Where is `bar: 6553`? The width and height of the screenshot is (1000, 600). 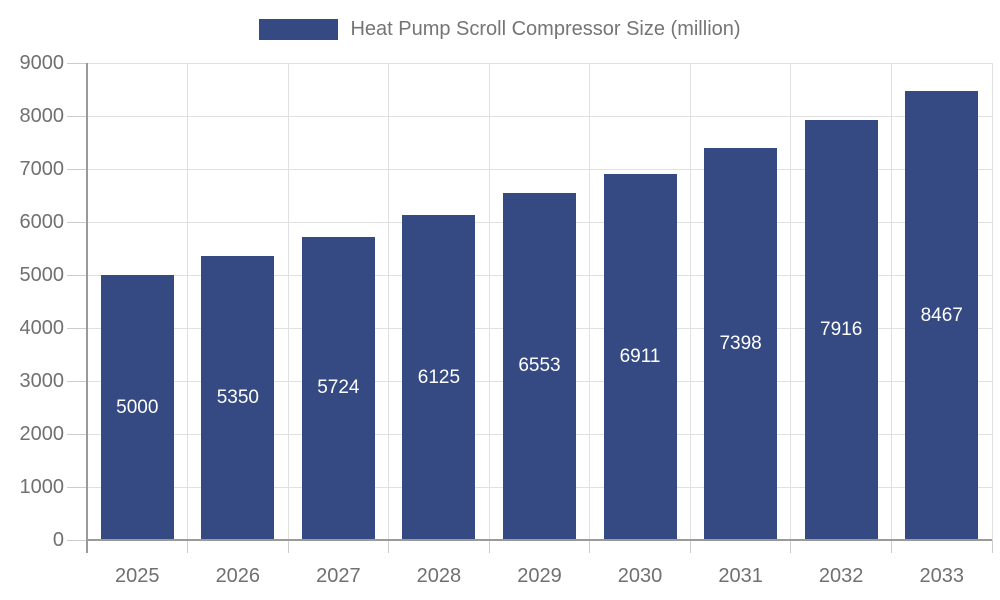
bar: 6553 is located at coordinates (539, 366).